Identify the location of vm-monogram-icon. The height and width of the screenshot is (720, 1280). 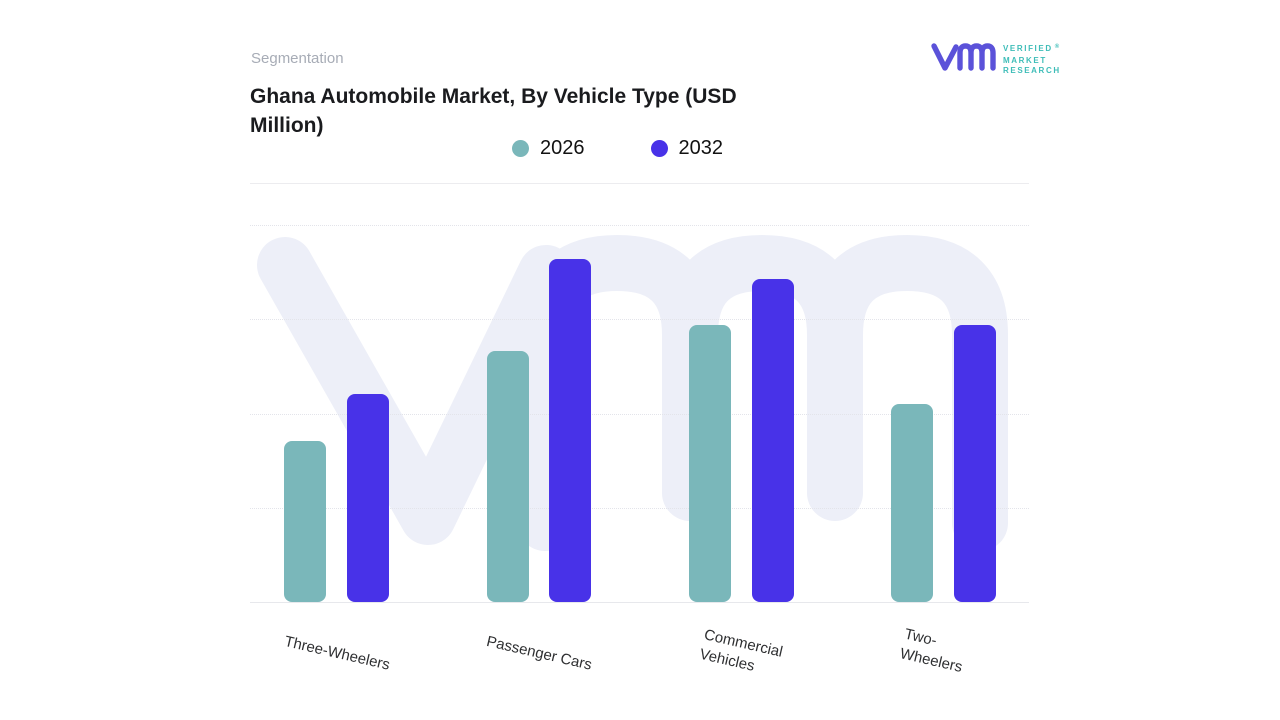
(963, 57).